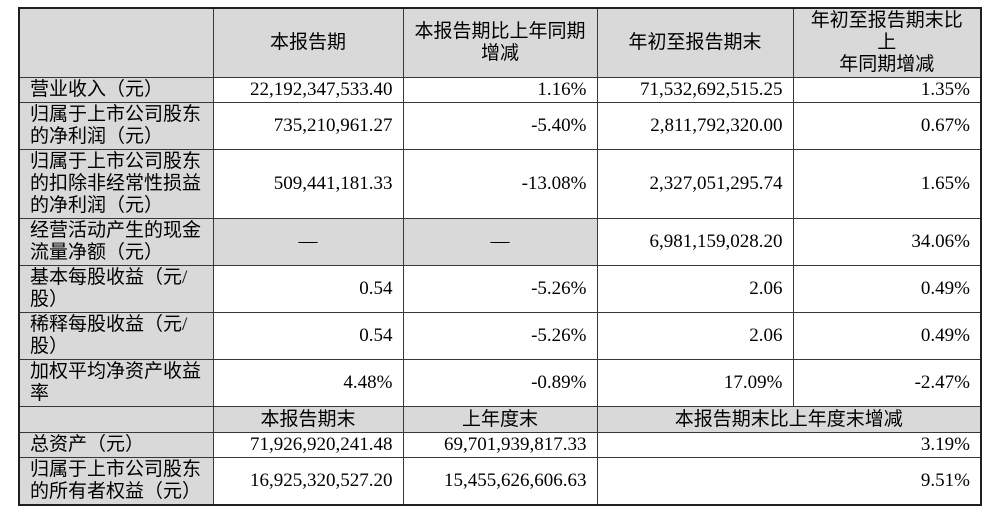 This screenshot has height=506, width=991. What do you see at coordinates (116, 242) in the screenshot?
I see `row-label-operating-cash-flow: 经营活动产生的现金 流量净额（元）` at bounding box center [116, 242].